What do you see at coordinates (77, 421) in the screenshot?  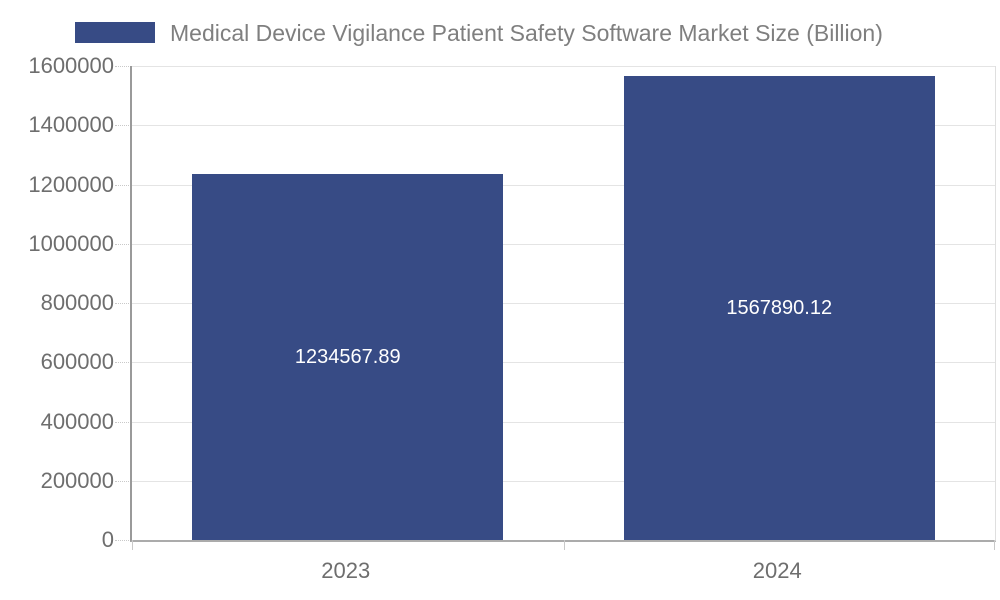 I see `y-tick-label: 400000` at bounding box center [77, 421].